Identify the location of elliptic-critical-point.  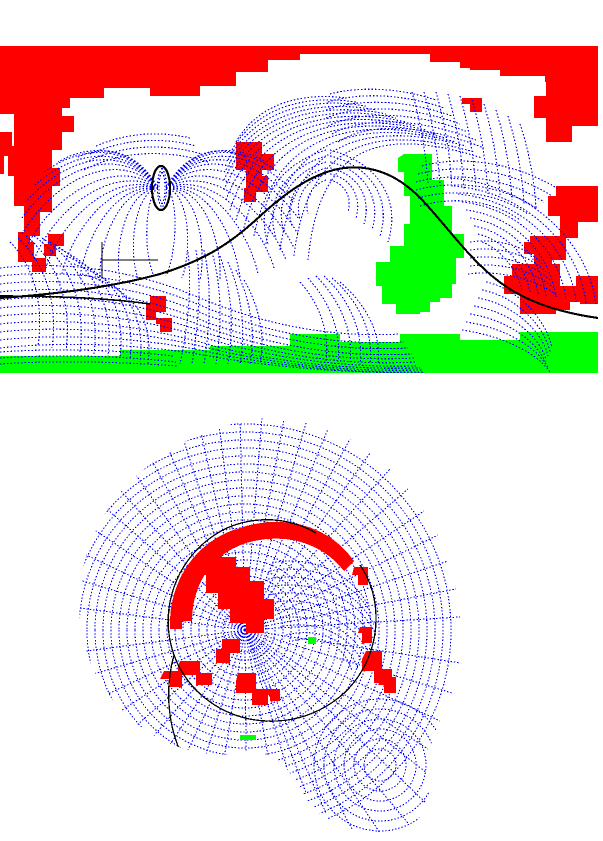
(161, 188).